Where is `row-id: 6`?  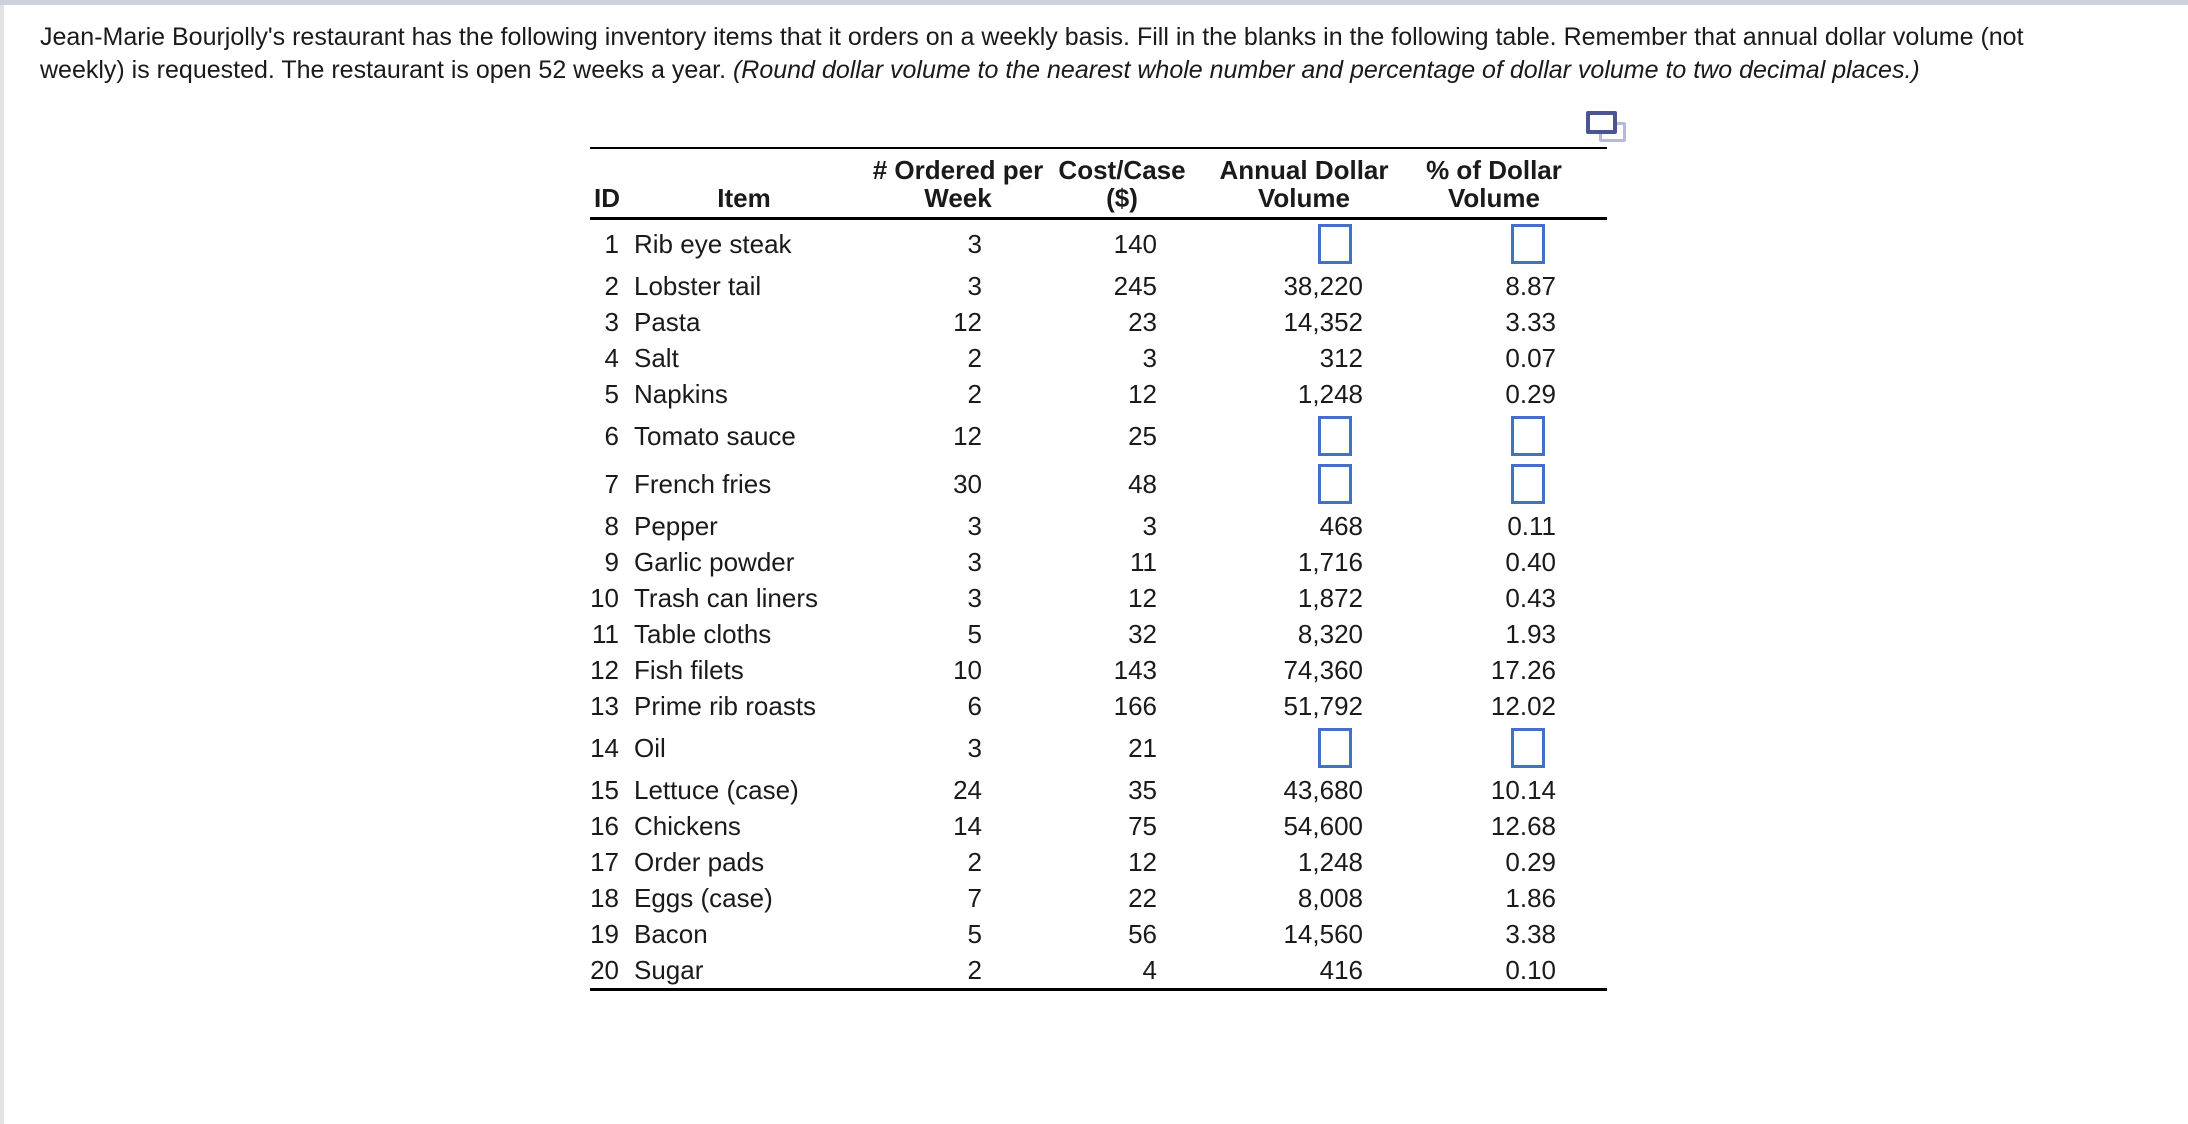 row-id: 6 is located at coordinates (611, 435).